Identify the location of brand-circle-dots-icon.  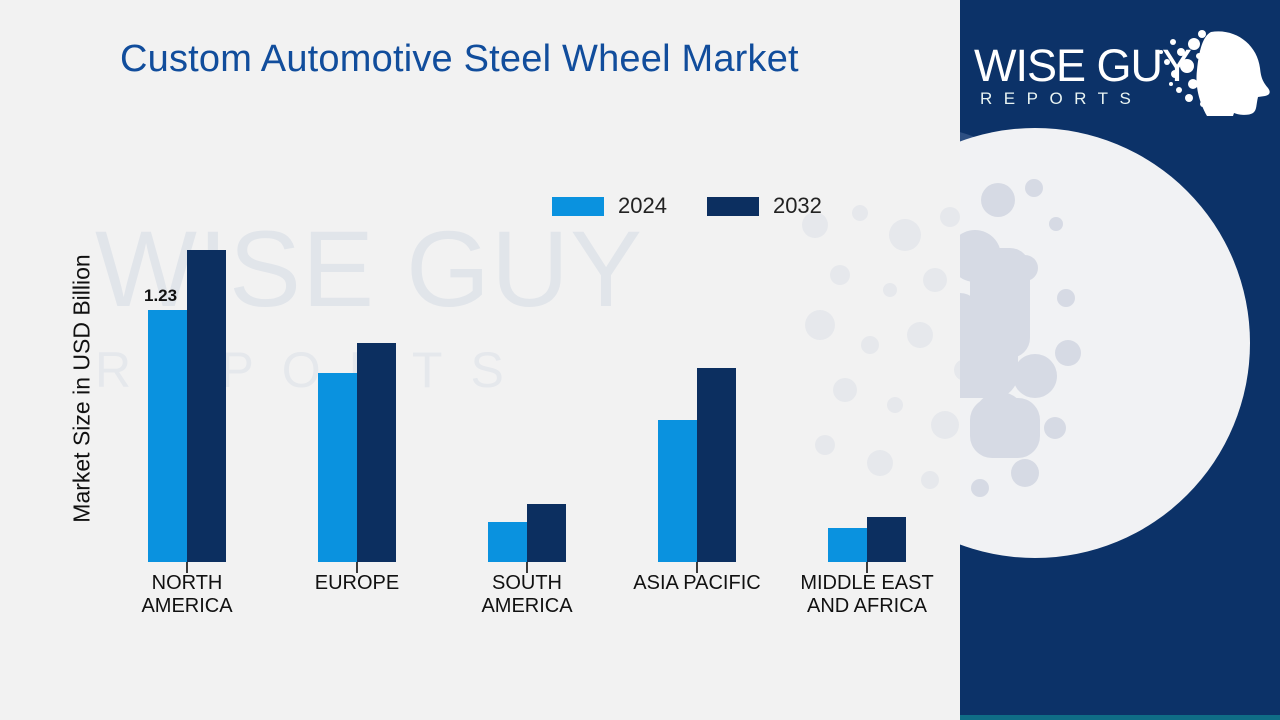
(1020, 338).